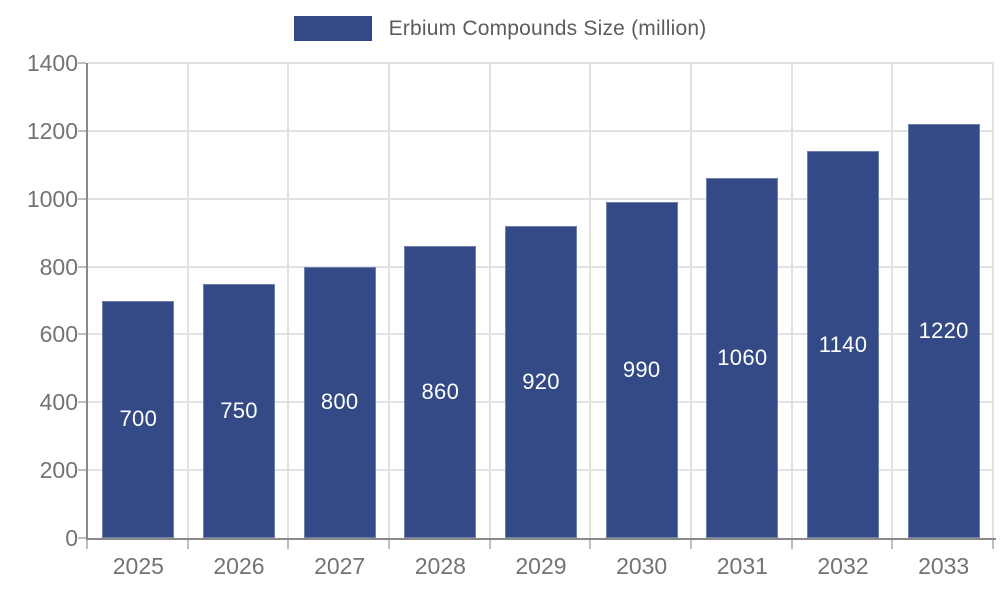 This screenshot has height=600, width=1000. What do you see at coordinates (843, 566) in the screenshot?
I see `x-axis-tick-label: 2032` at bounding box center [843, 566].